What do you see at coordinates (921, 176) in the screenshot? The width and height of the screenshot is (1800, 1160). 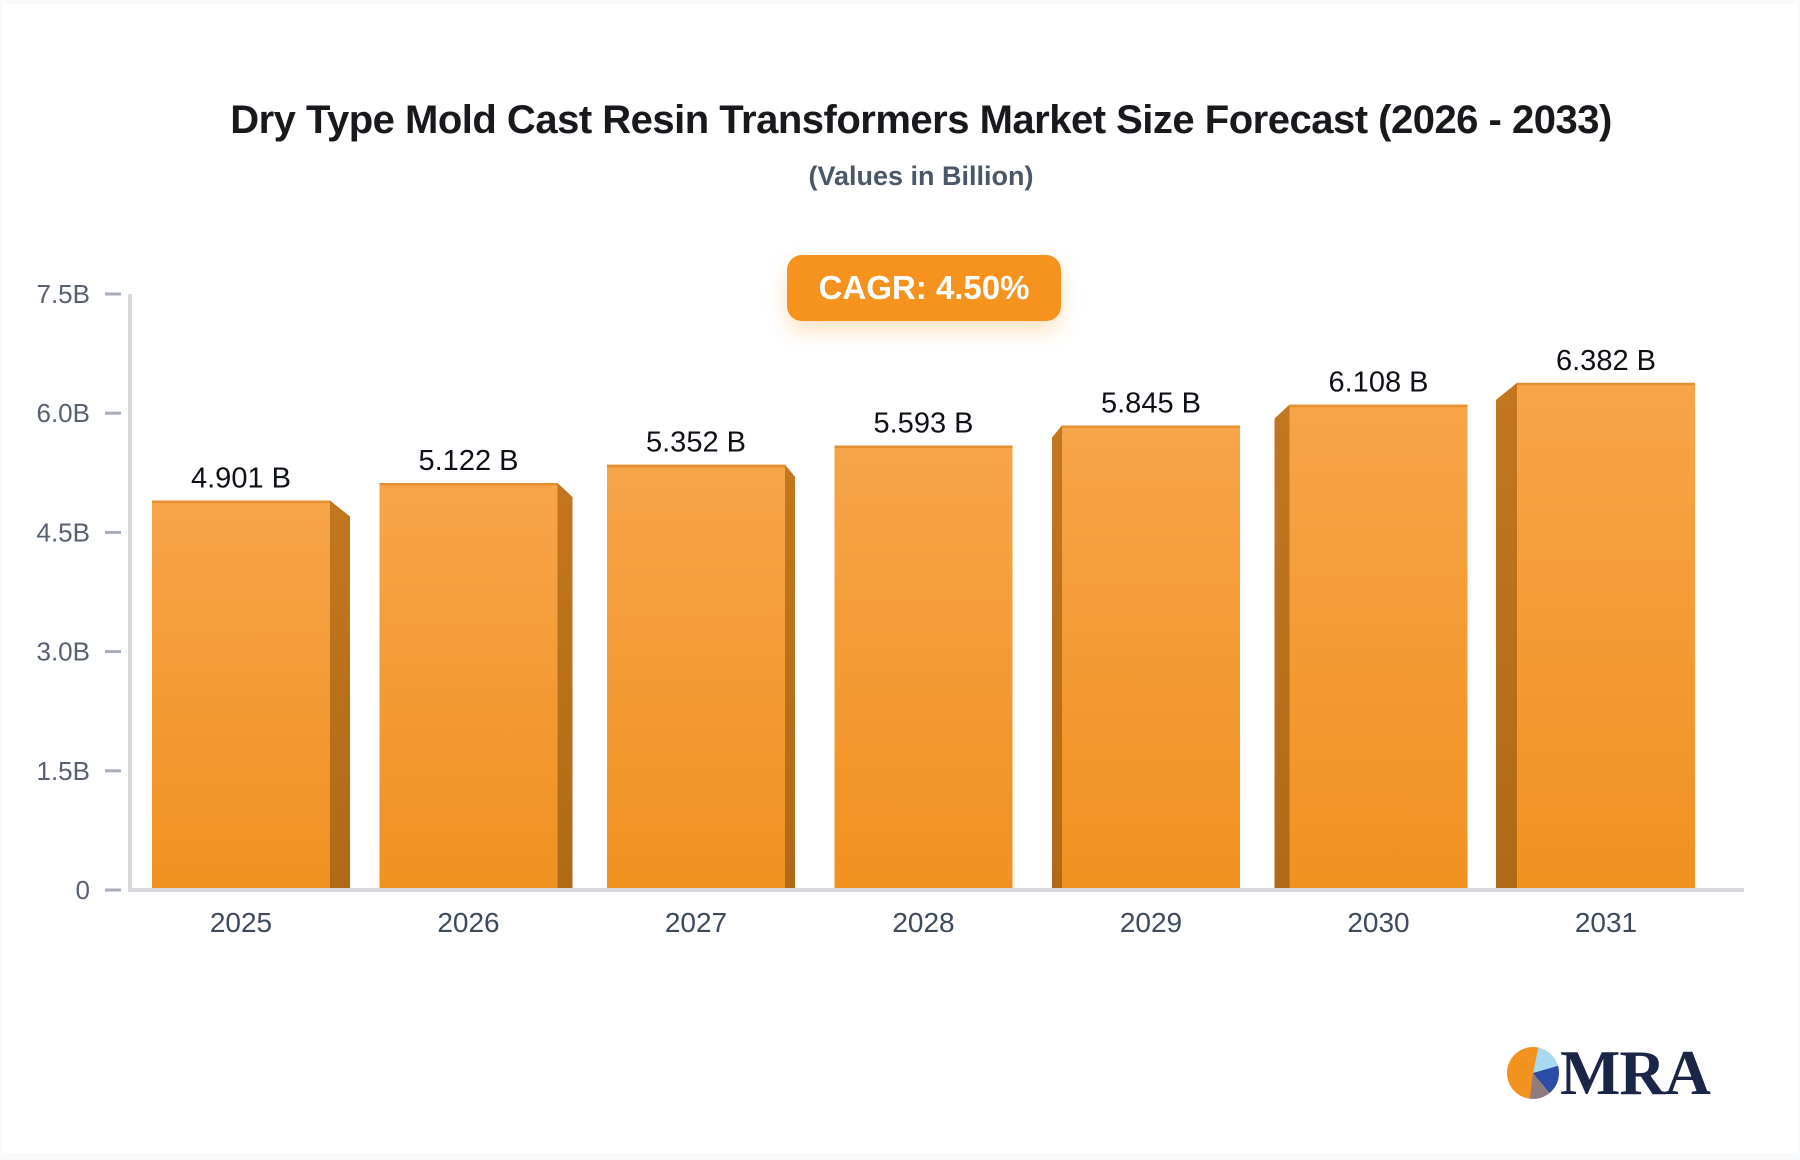 I see `page-subtitle: (Values in Billion)` at bounding box center [921, 176].